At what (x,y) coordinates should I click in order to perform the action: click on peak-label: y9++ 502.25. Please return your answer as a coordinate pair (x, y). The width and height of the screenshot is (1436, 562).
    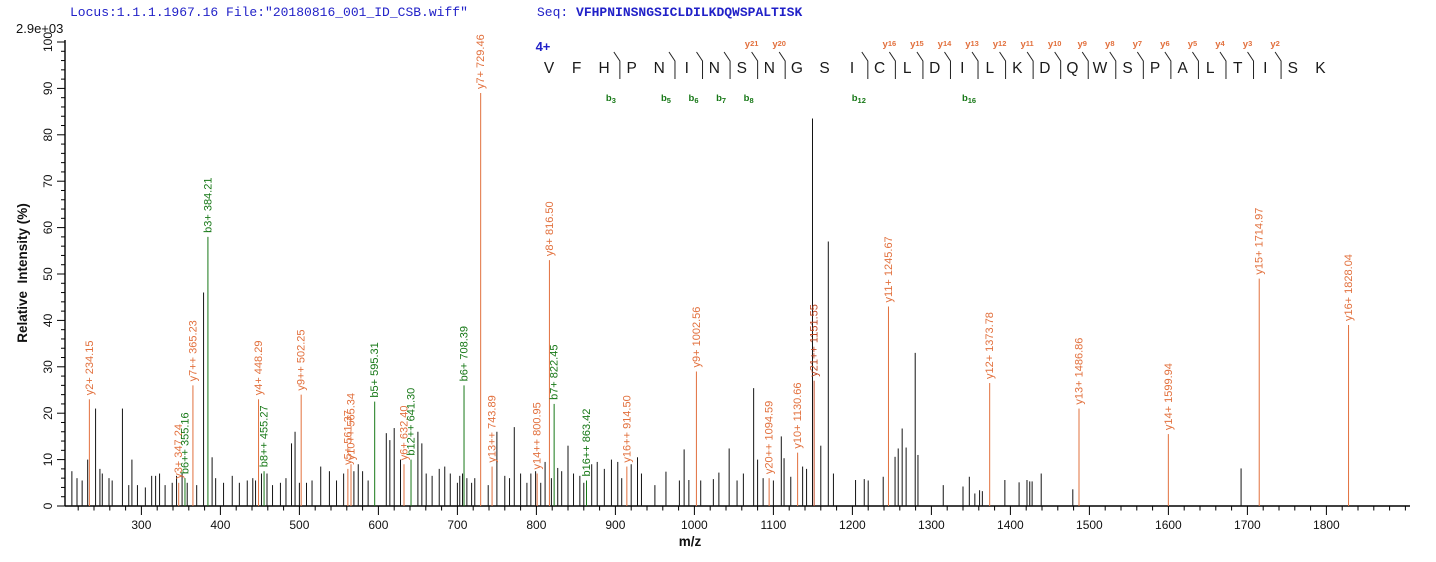
    Looking at the image, I should click on (302, 359).